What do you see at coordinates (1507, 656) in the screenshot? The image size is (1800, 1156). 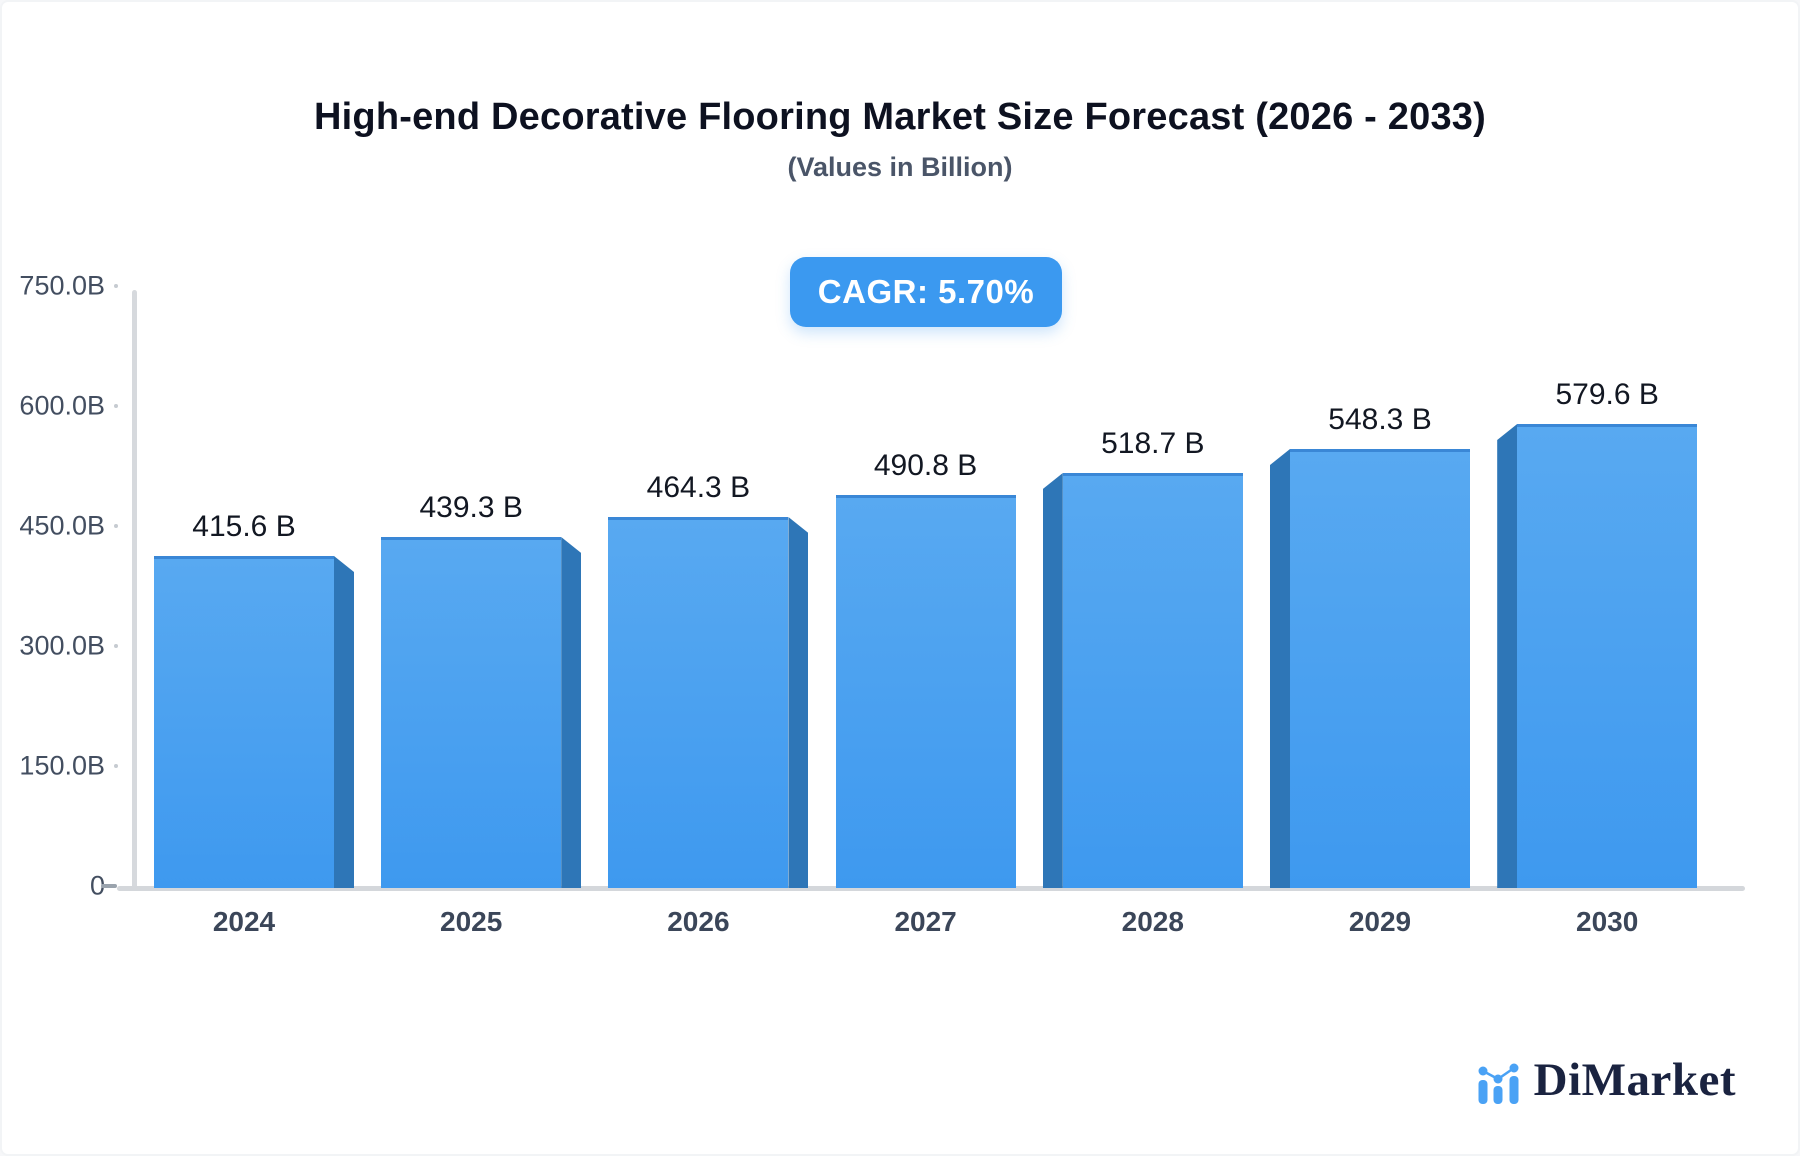 I see `bar-2030-side-face` at bounding box center [1507, 656].